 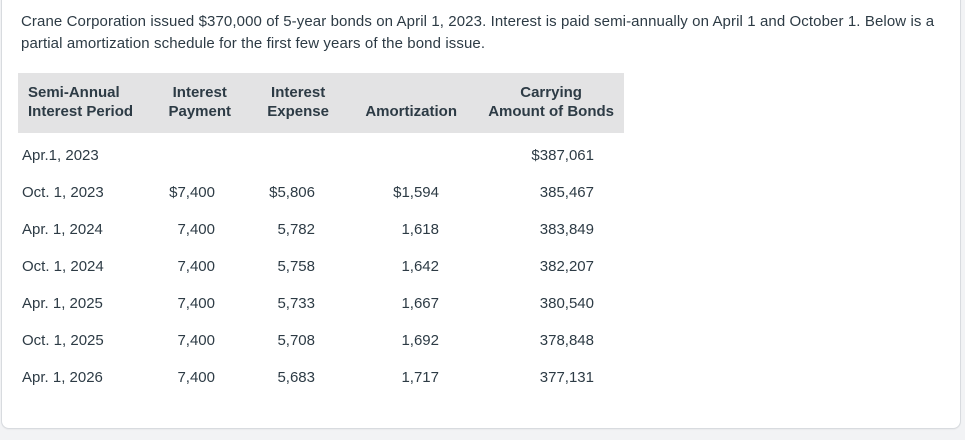 What do you see at coordinates (566, 377) in the screenshot?
I see `cell-carrying-amount: 377,131` at bounding box center [566, 377].